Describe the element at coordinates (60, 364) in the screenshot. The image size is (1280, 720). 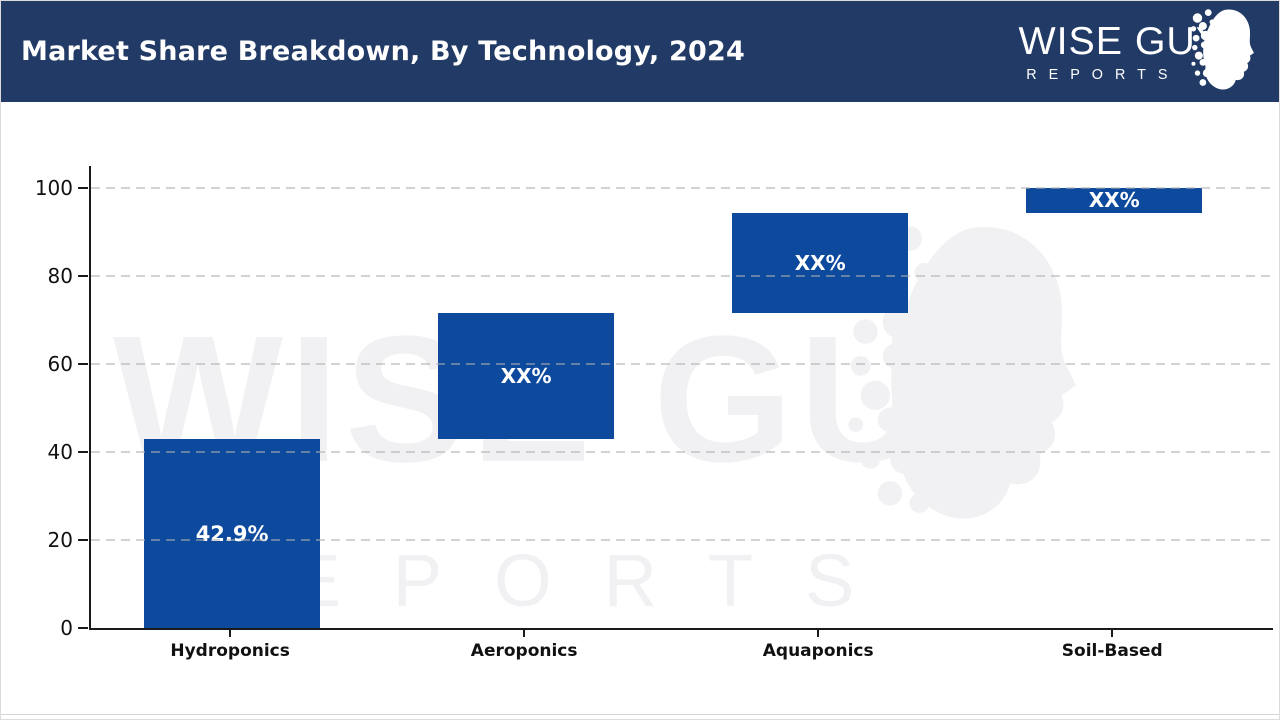
I see `y-tick-label: 60` at that location.